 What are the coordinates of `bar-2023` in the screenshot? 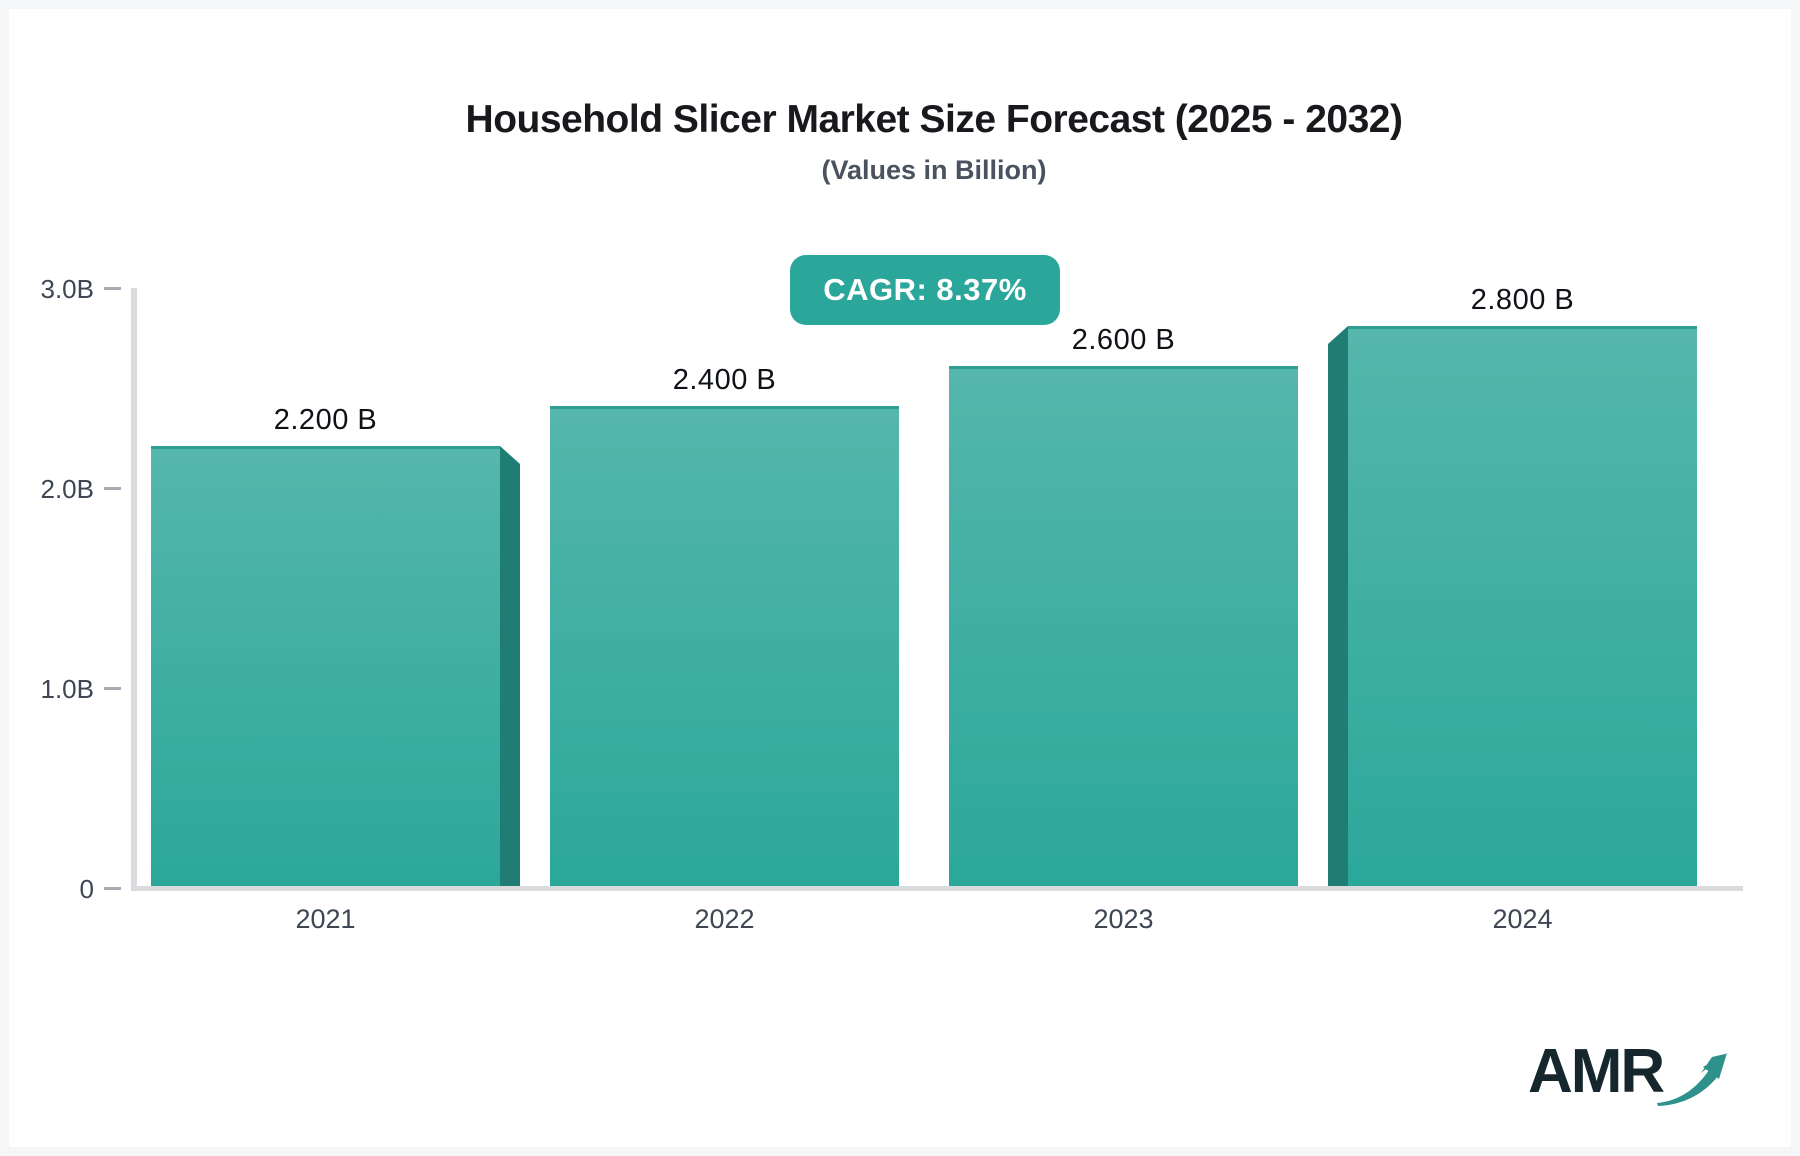 It's located at (1123, 626).